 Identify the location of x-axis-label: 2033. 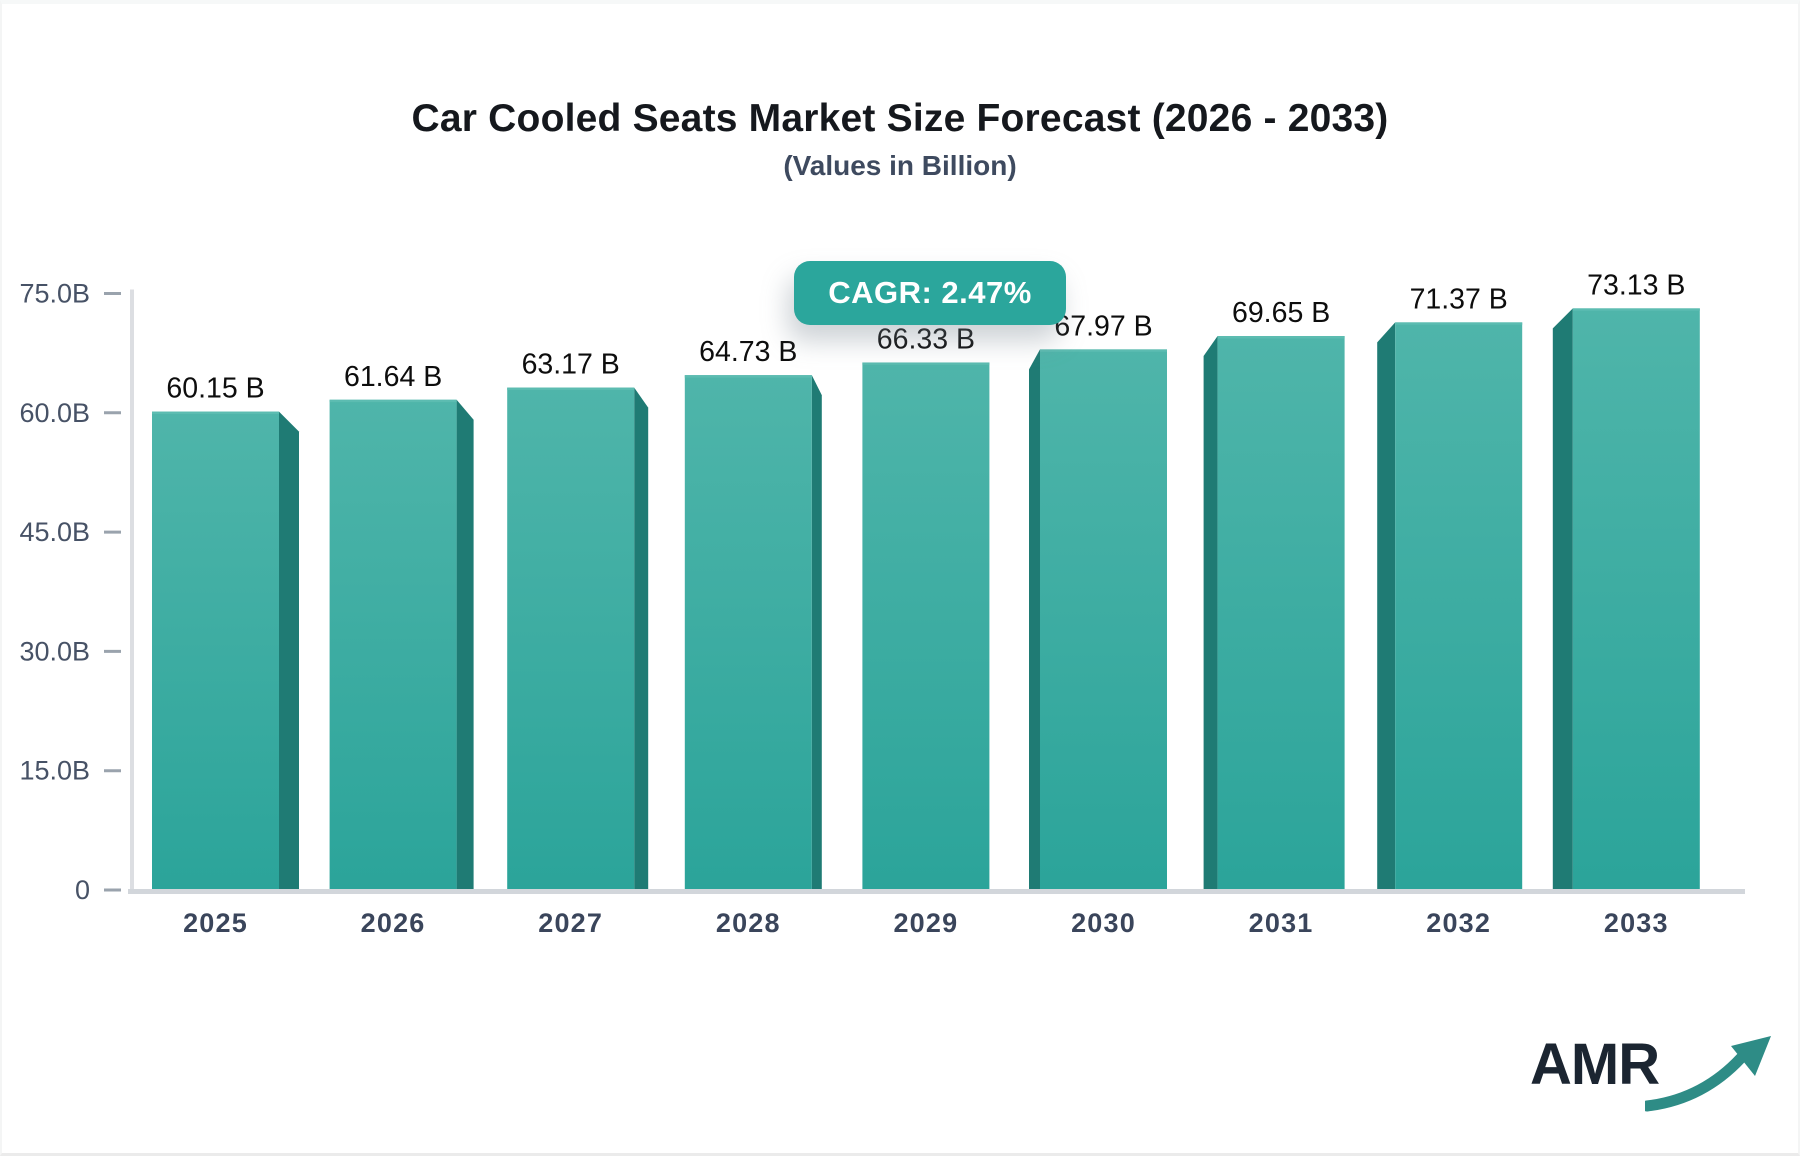
(1636, 923).